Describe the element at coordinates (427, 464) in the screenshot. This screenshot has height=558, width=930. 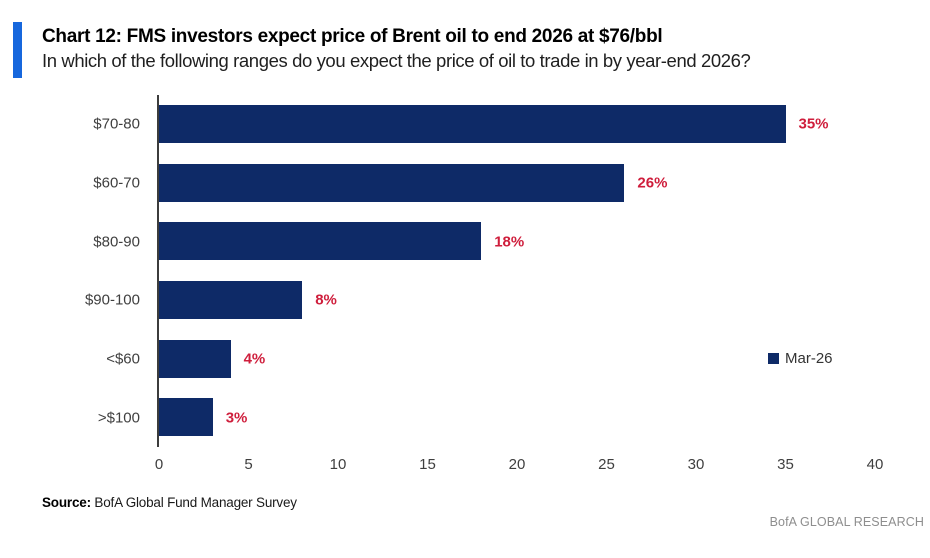
I see `x-axis-tick-label: 15` at that location.